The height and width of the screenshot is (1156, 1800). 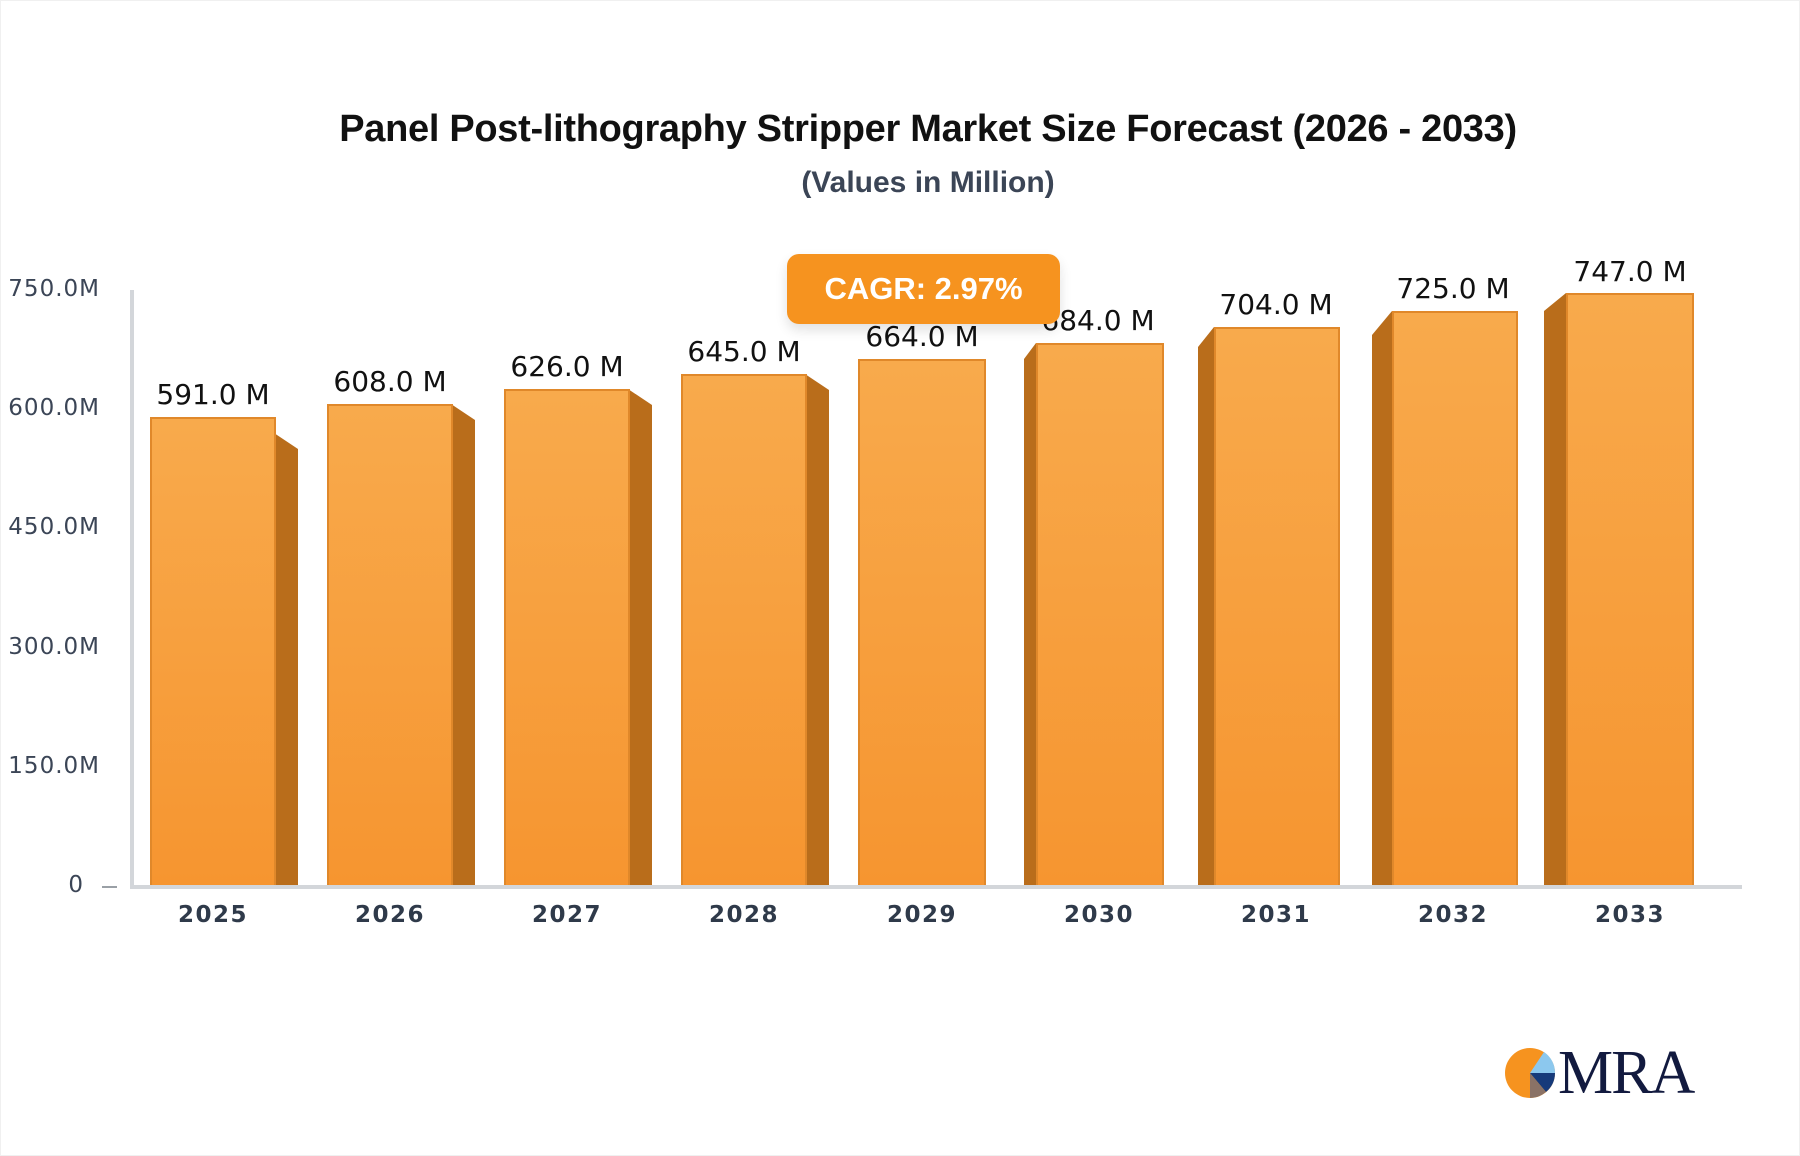 I want to click on bar-value-label: 684.0 M, so click(x=1098, y=320).